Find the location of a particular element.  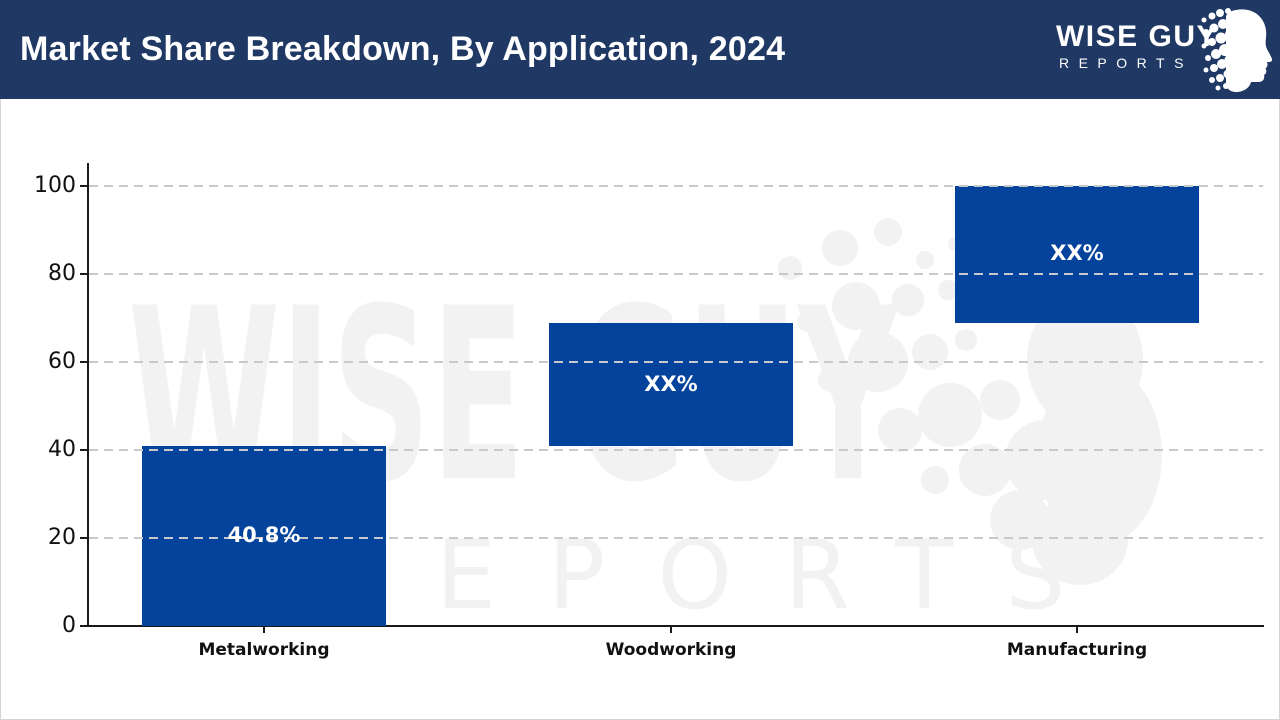

y-axis-line is located at coordinates (88, 395).